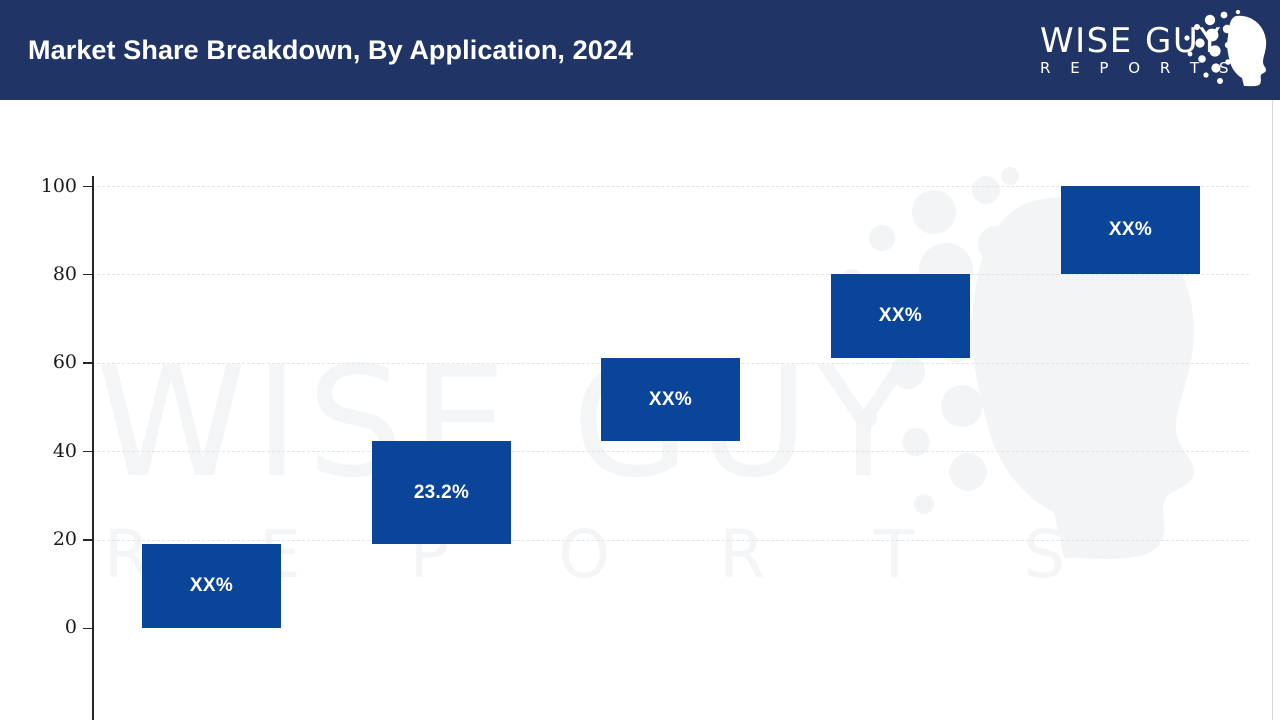  I want to click on bar-label-telecommunications: XX%, so click(900, 316).